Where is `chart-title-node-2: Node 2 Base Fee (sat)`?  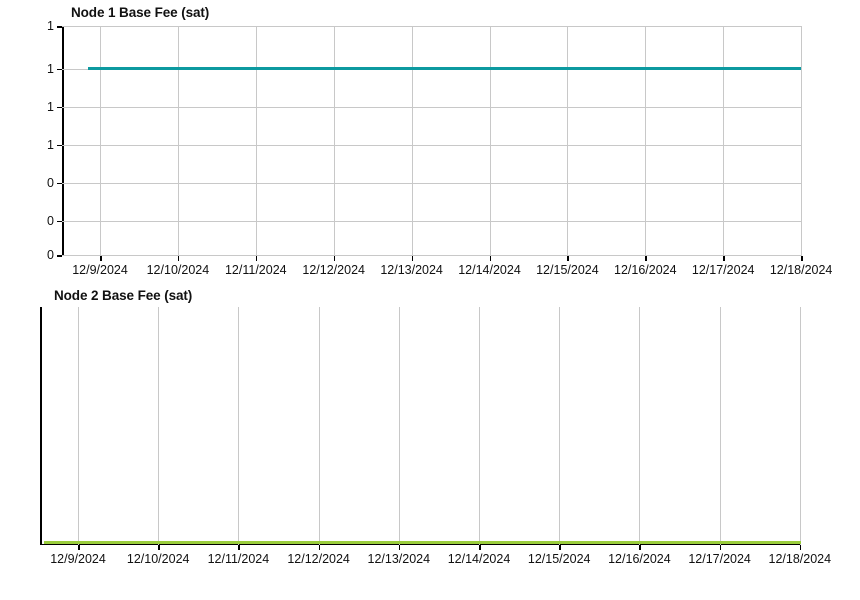 chart-title-node-2: Node 2 Base Fee (sat) is located at coordinates (123, 295).